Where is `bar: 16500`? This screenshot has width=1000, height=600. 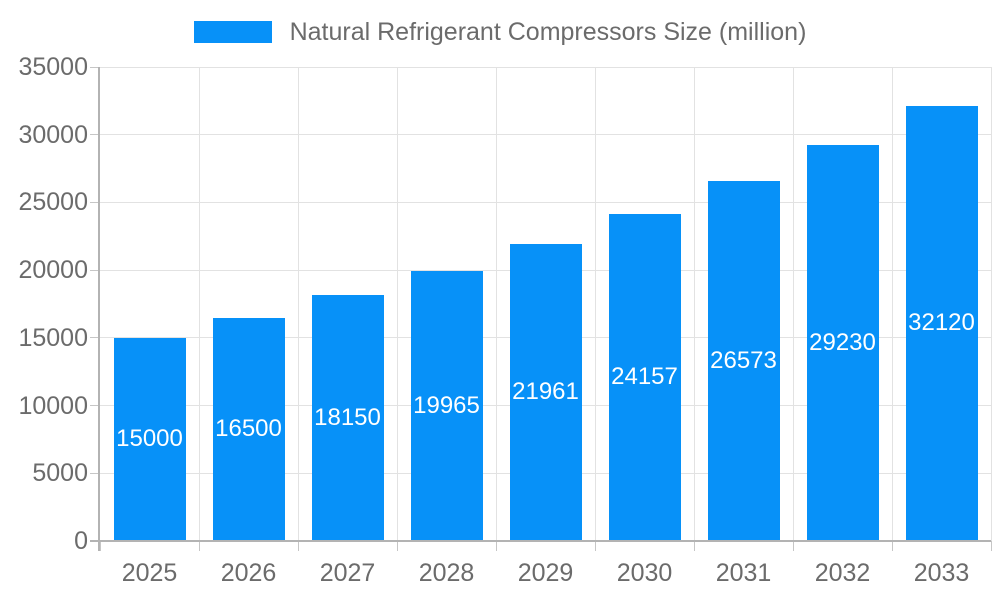 bar: 16500 is located at coordinates (248, 429).